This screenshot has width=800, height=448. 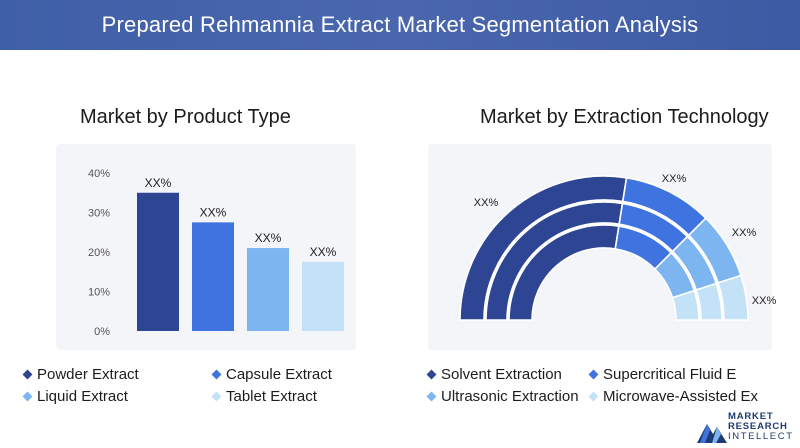 I want to click on legend-label: Ultrasonic Extraction, so click(x=510, y=396).